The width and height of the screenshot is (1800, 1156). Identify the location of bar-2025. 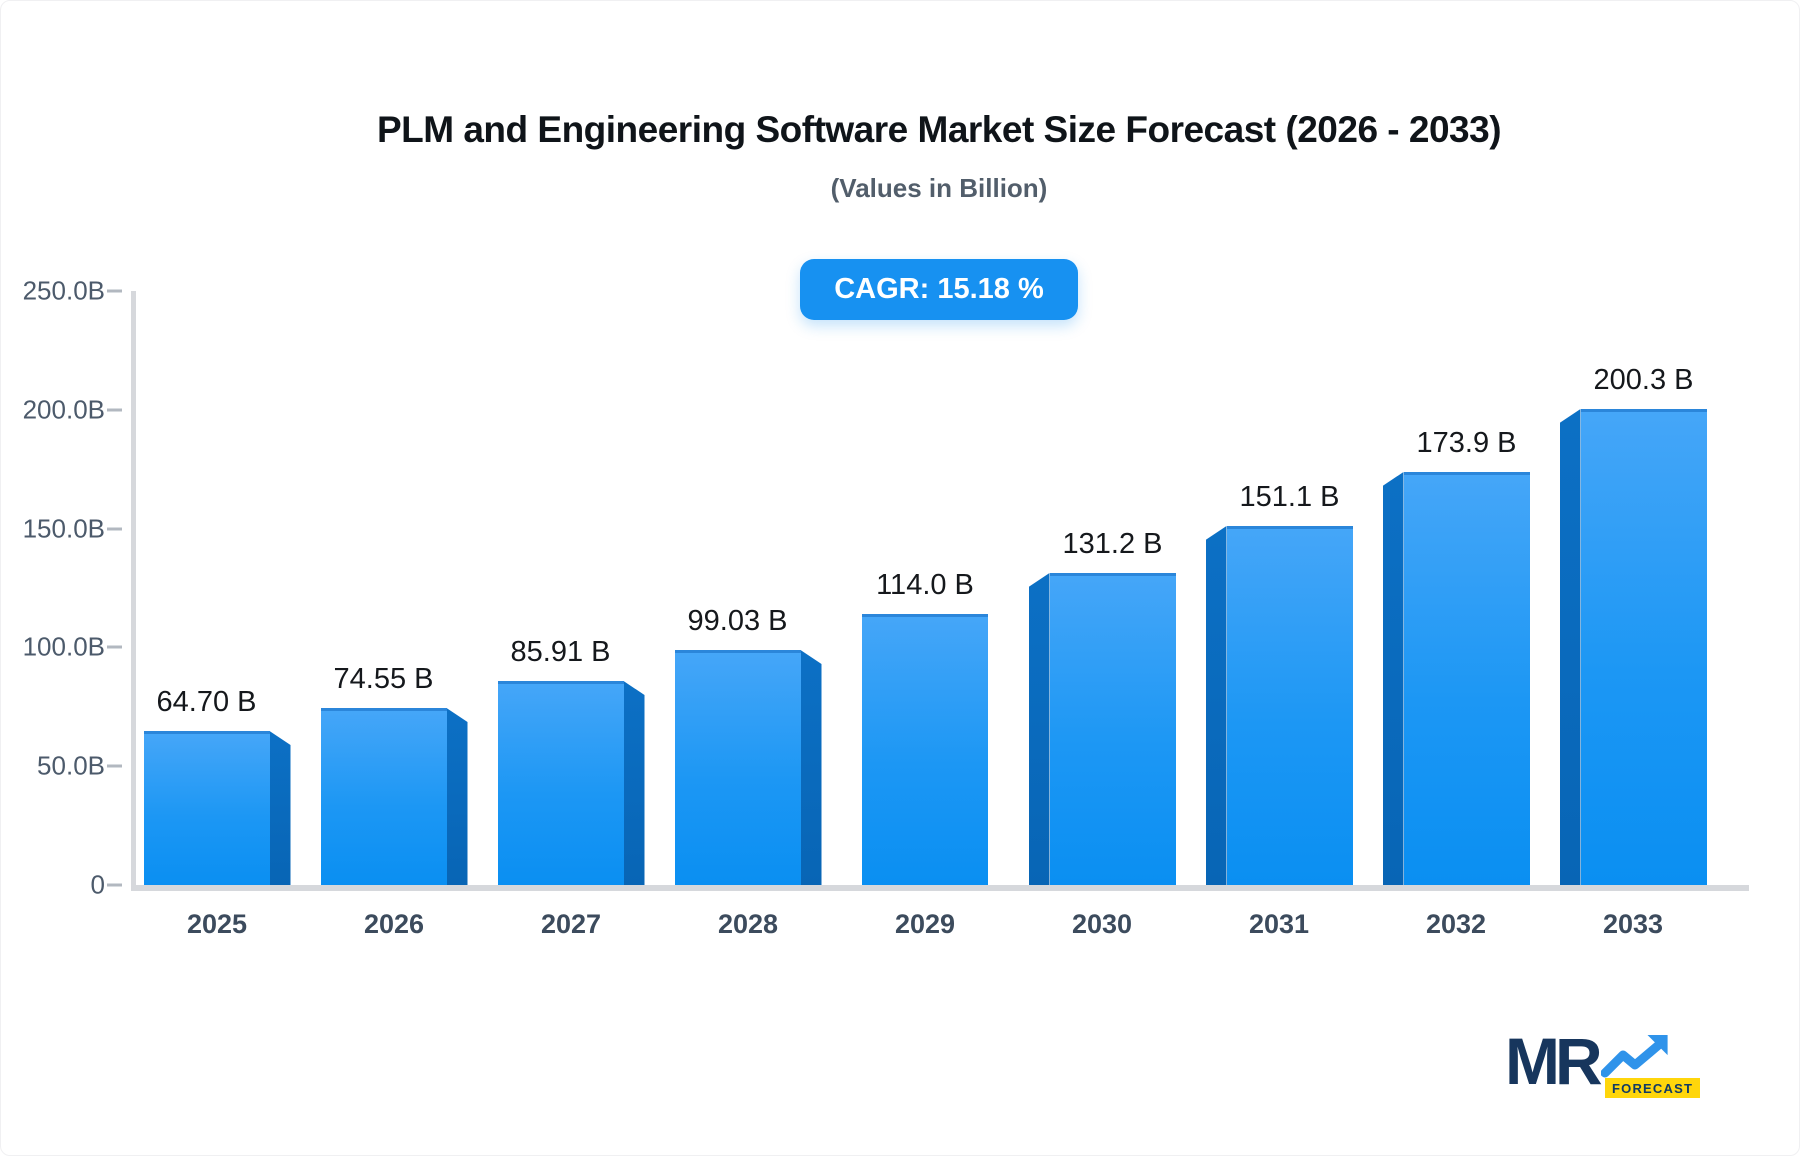
(206, 808).